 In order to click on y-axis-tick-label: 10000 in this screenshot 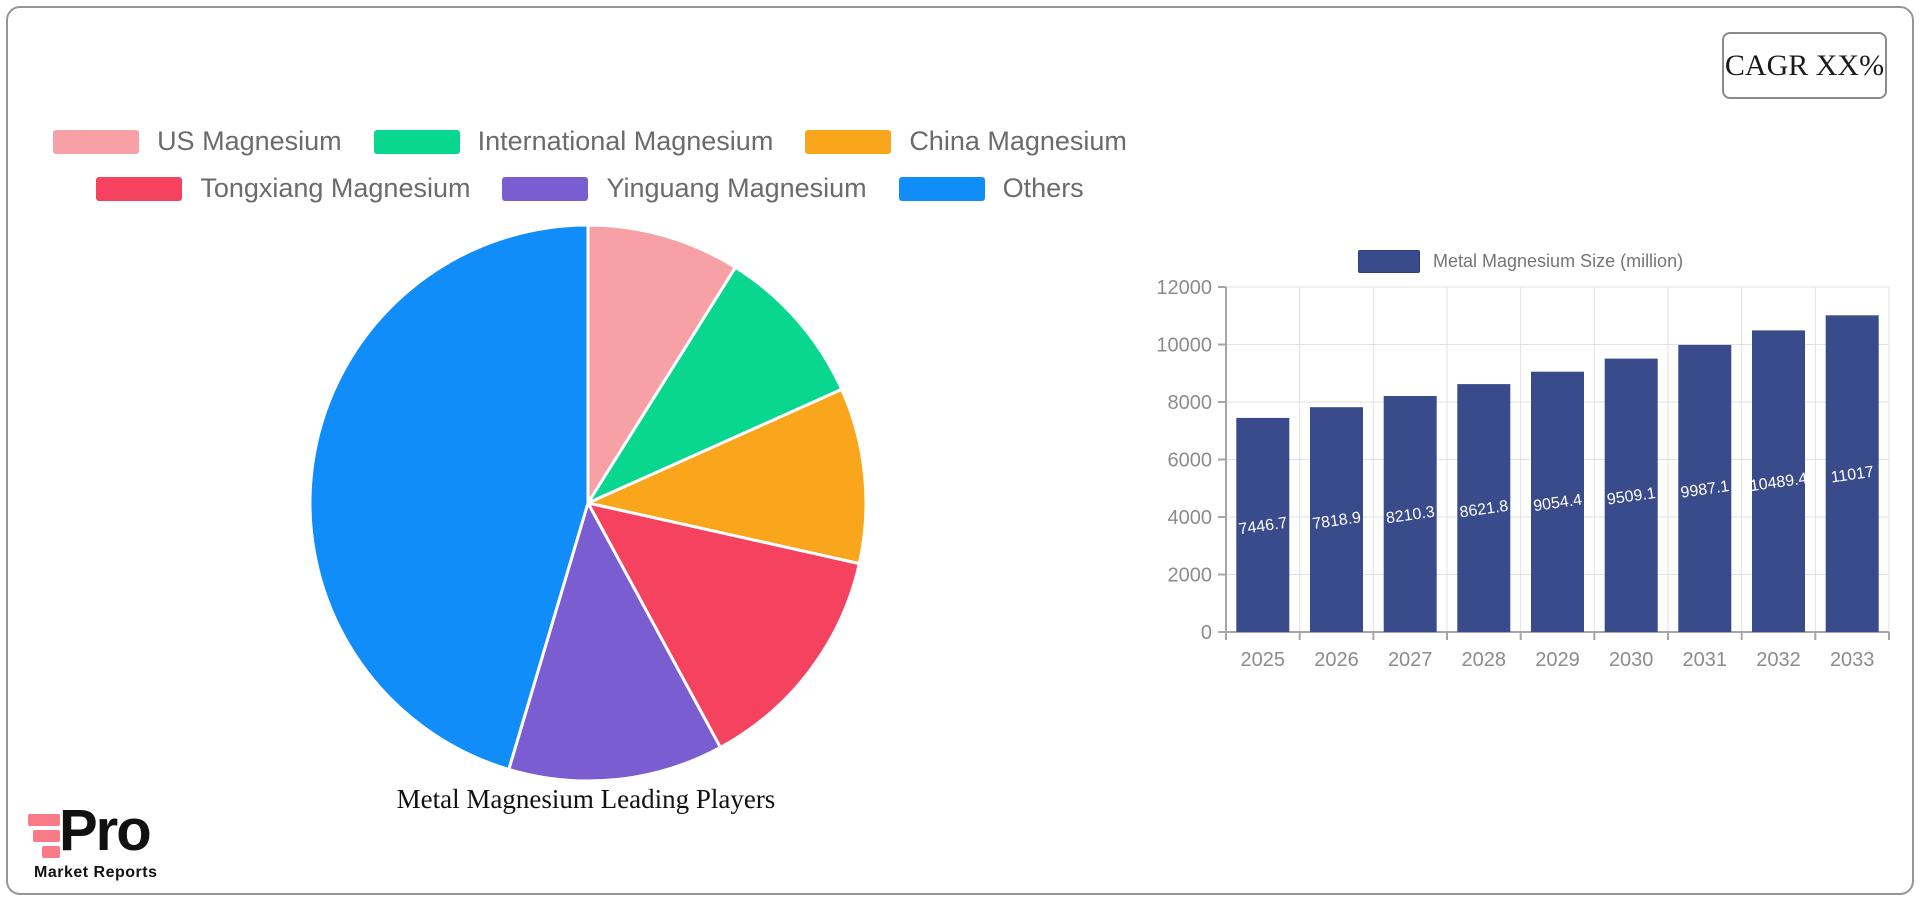, I will do `click(1184, 346)`.